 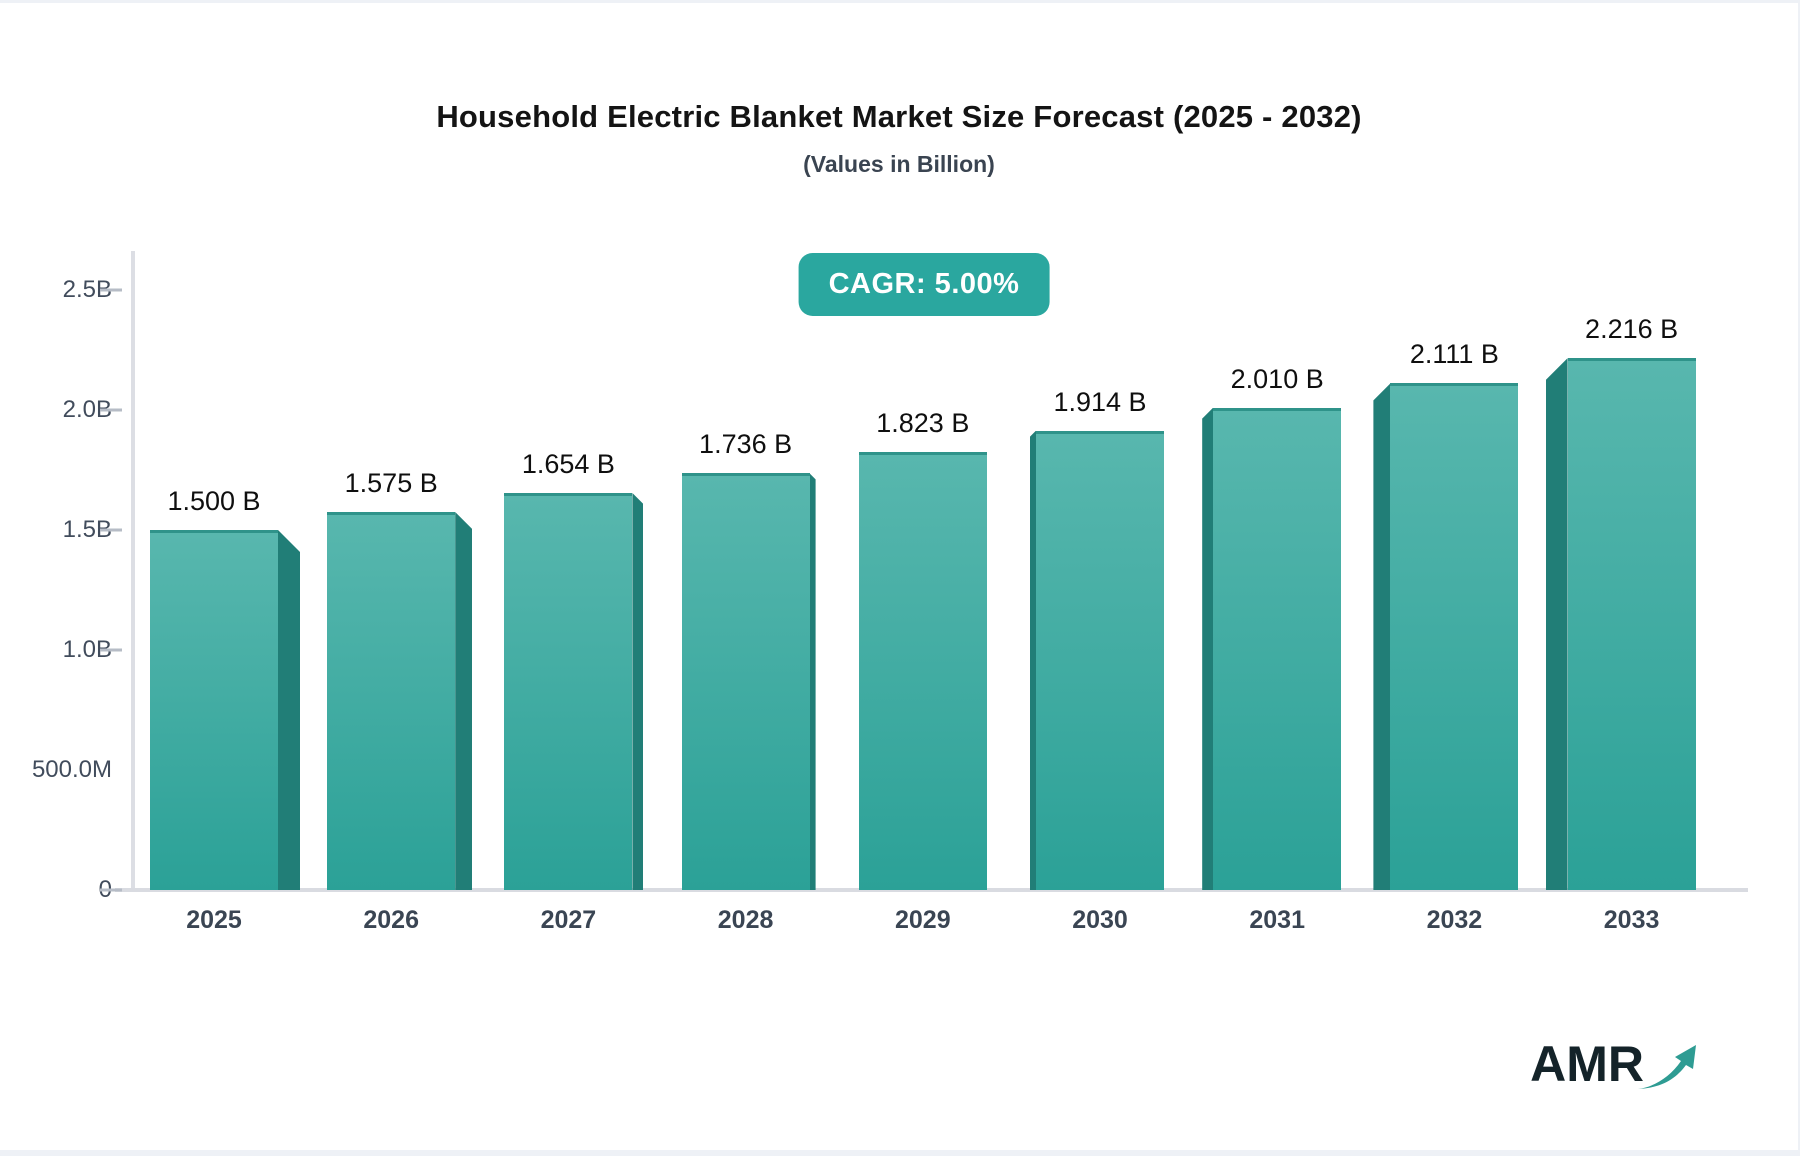 What do you see at coordinates (923, 423) in the screenshot?
I see `bar-value-label: 1.823 B` at bounding box center [923, 423].